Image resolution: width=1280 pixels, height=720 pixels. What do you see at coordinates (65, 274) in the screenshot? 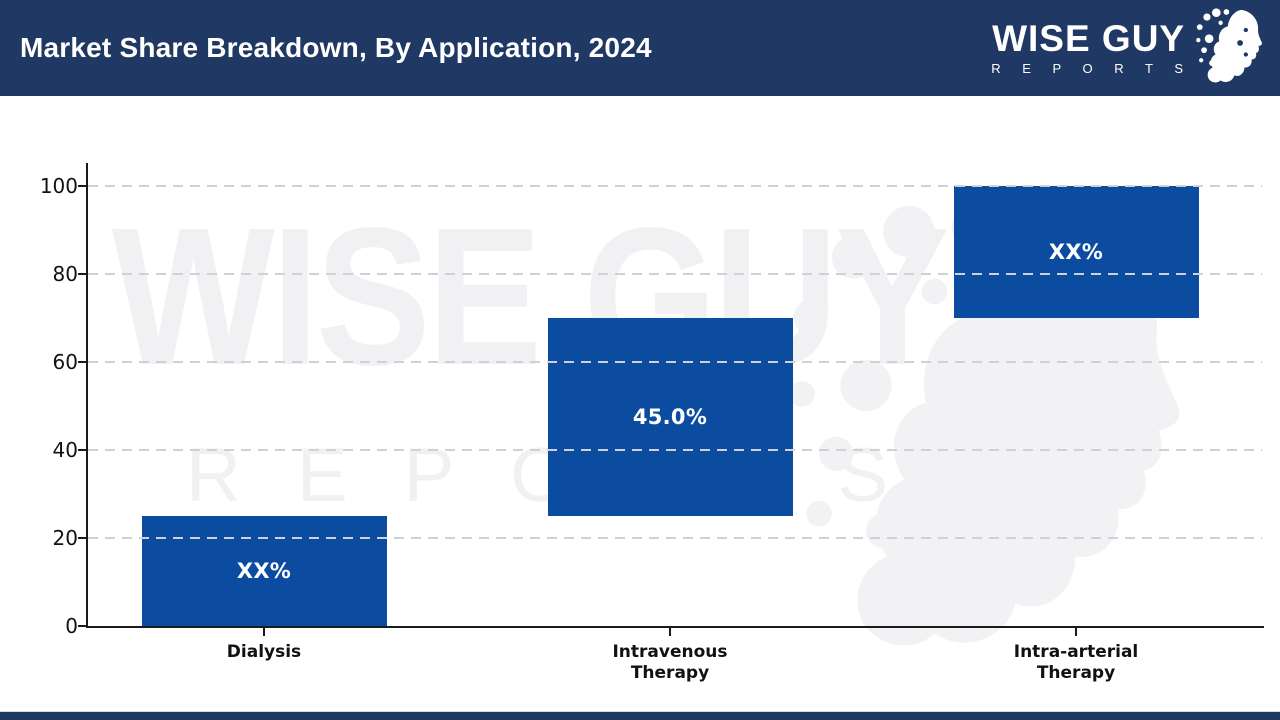
I see `y-tick-label-80: 80` at bounding box center [65, 274].